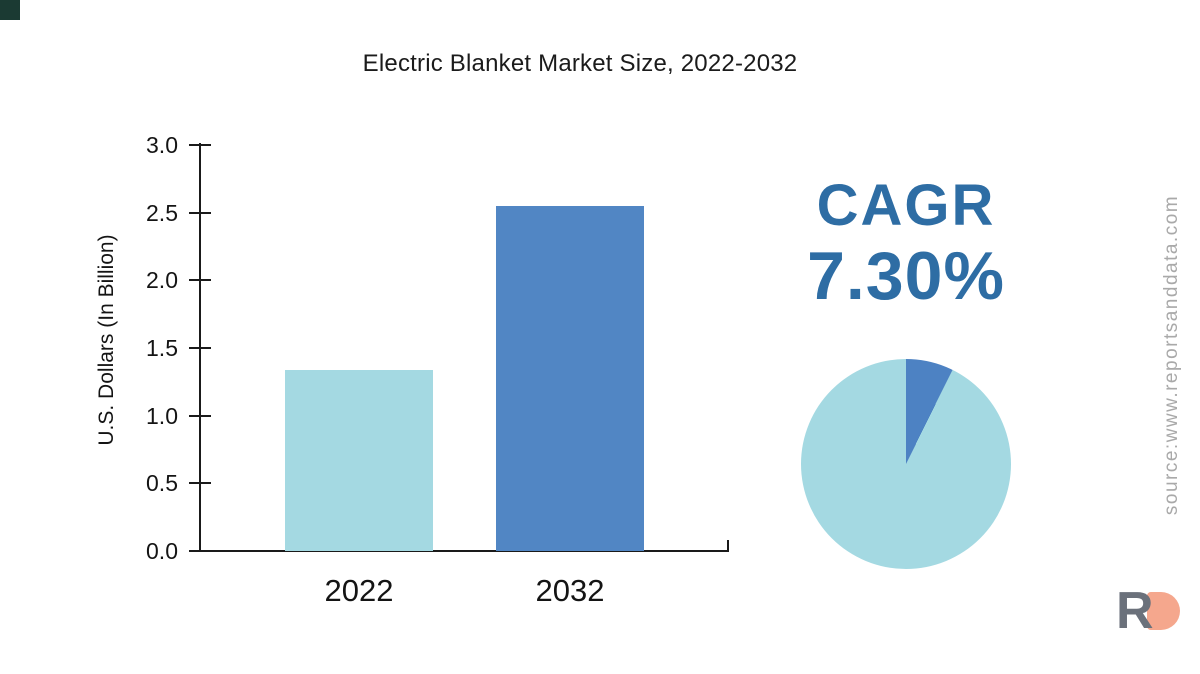  Describe the element at coordinates (106, 340) in the screenshot. I see `y-axis-label: U.S. Dollars (In Billion)` at that location.